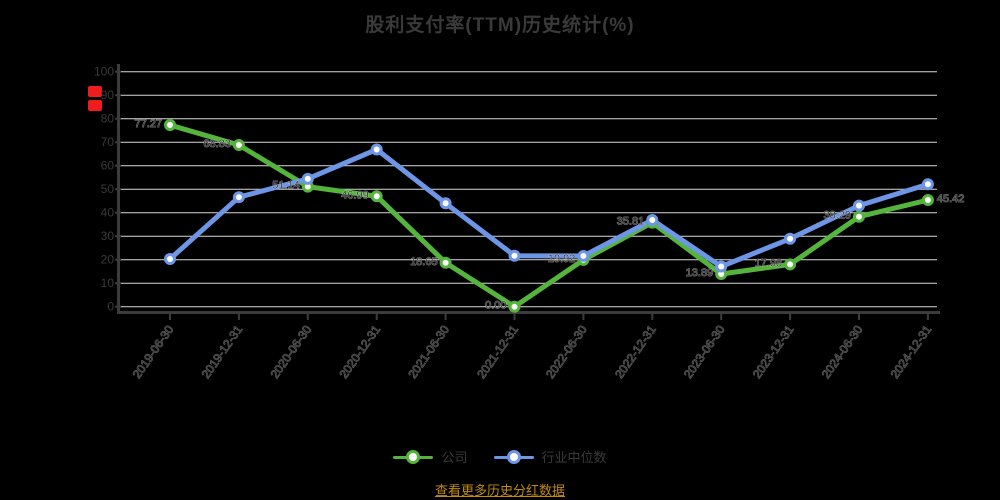 Image resolution: width=1000 pixels, height=500 pixels. I want to click on y-tick-label: 70, so click(108, 142).